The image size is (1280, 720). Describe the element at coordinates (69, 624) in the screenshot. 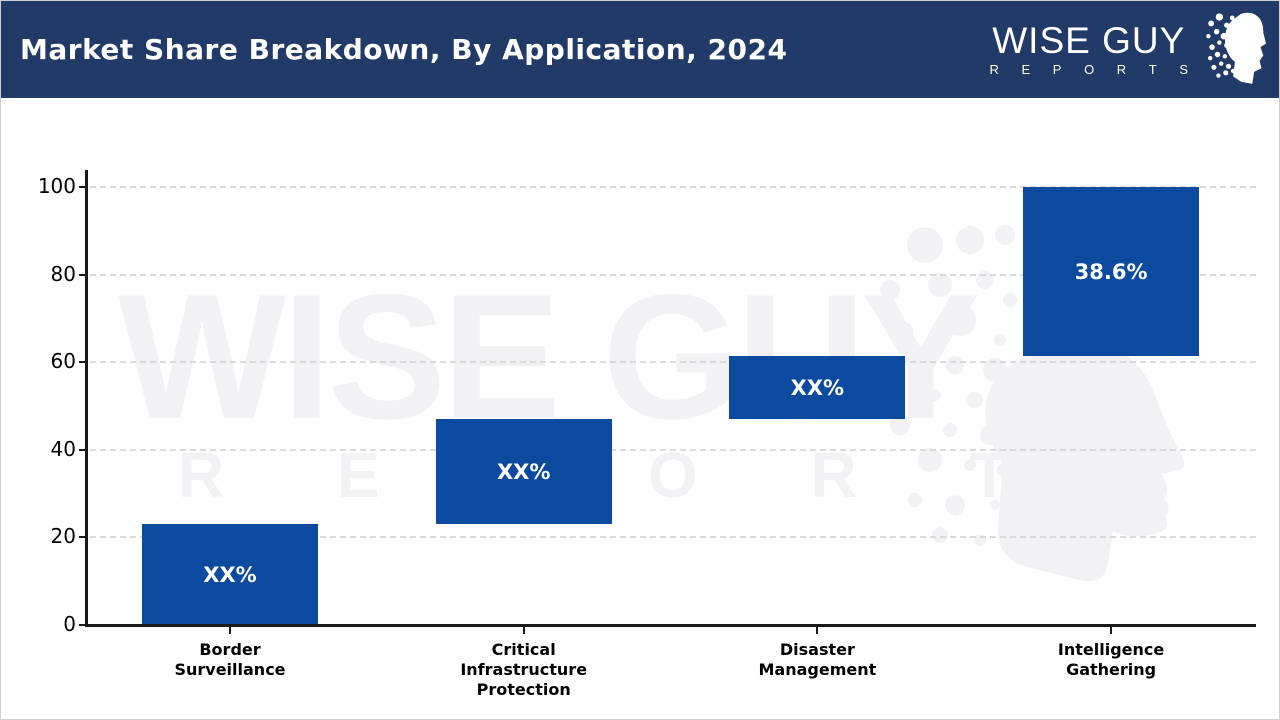

I see `y-tick-label: 0` at that location.